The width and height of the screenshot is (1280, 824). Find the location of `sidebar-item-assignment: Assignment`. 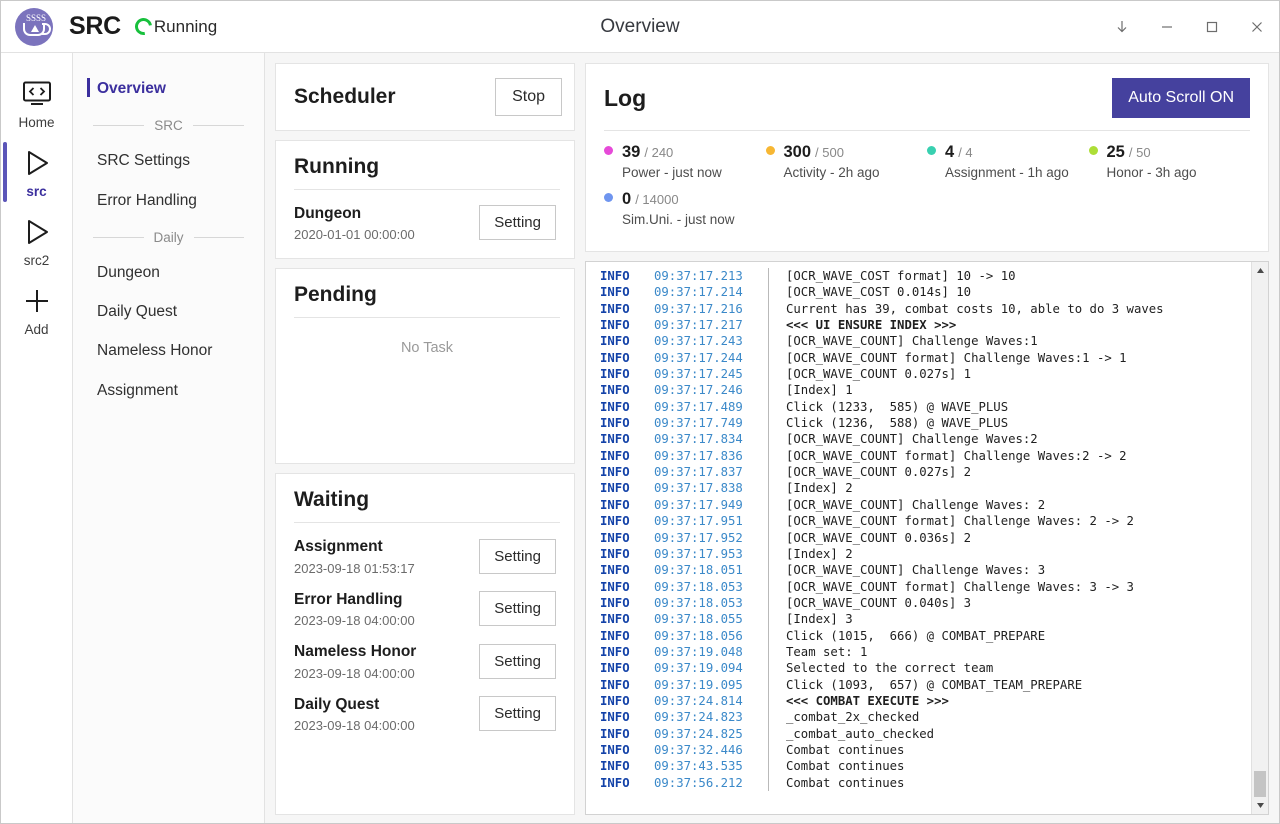

sidebar-item-assignment: Assignment is located at coordinates (168, 390).